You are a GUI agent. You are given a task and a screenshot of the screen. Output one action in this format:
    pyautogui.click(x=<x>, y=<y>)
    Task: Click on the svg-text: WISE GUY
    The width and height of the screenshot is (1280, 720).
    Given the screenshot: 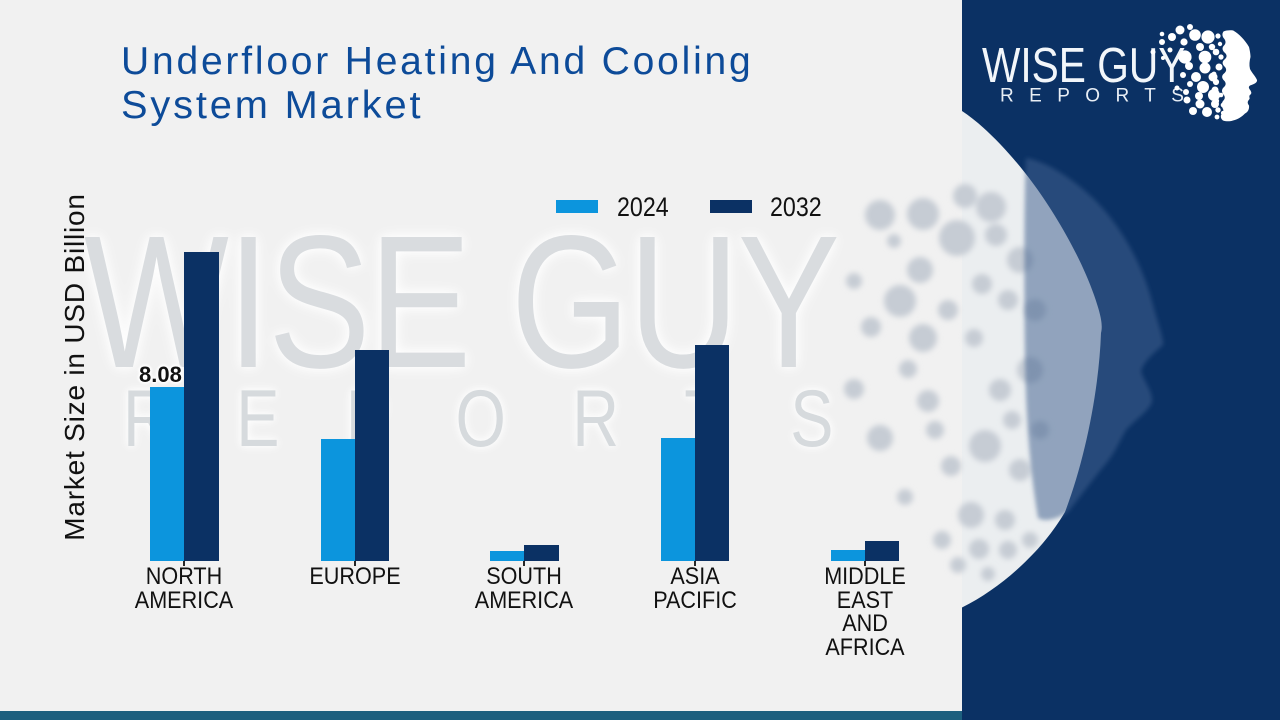 What is the action you would take?
    pyautogui.click(x=1083, y=64)
    